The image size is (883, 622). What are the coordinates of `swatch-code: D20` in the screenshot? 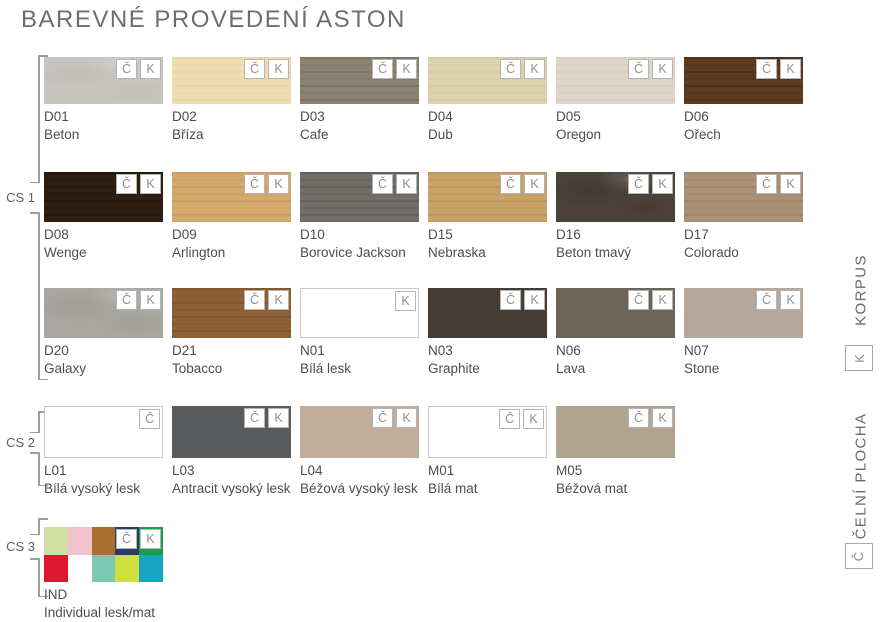 It's located at (56, 350).